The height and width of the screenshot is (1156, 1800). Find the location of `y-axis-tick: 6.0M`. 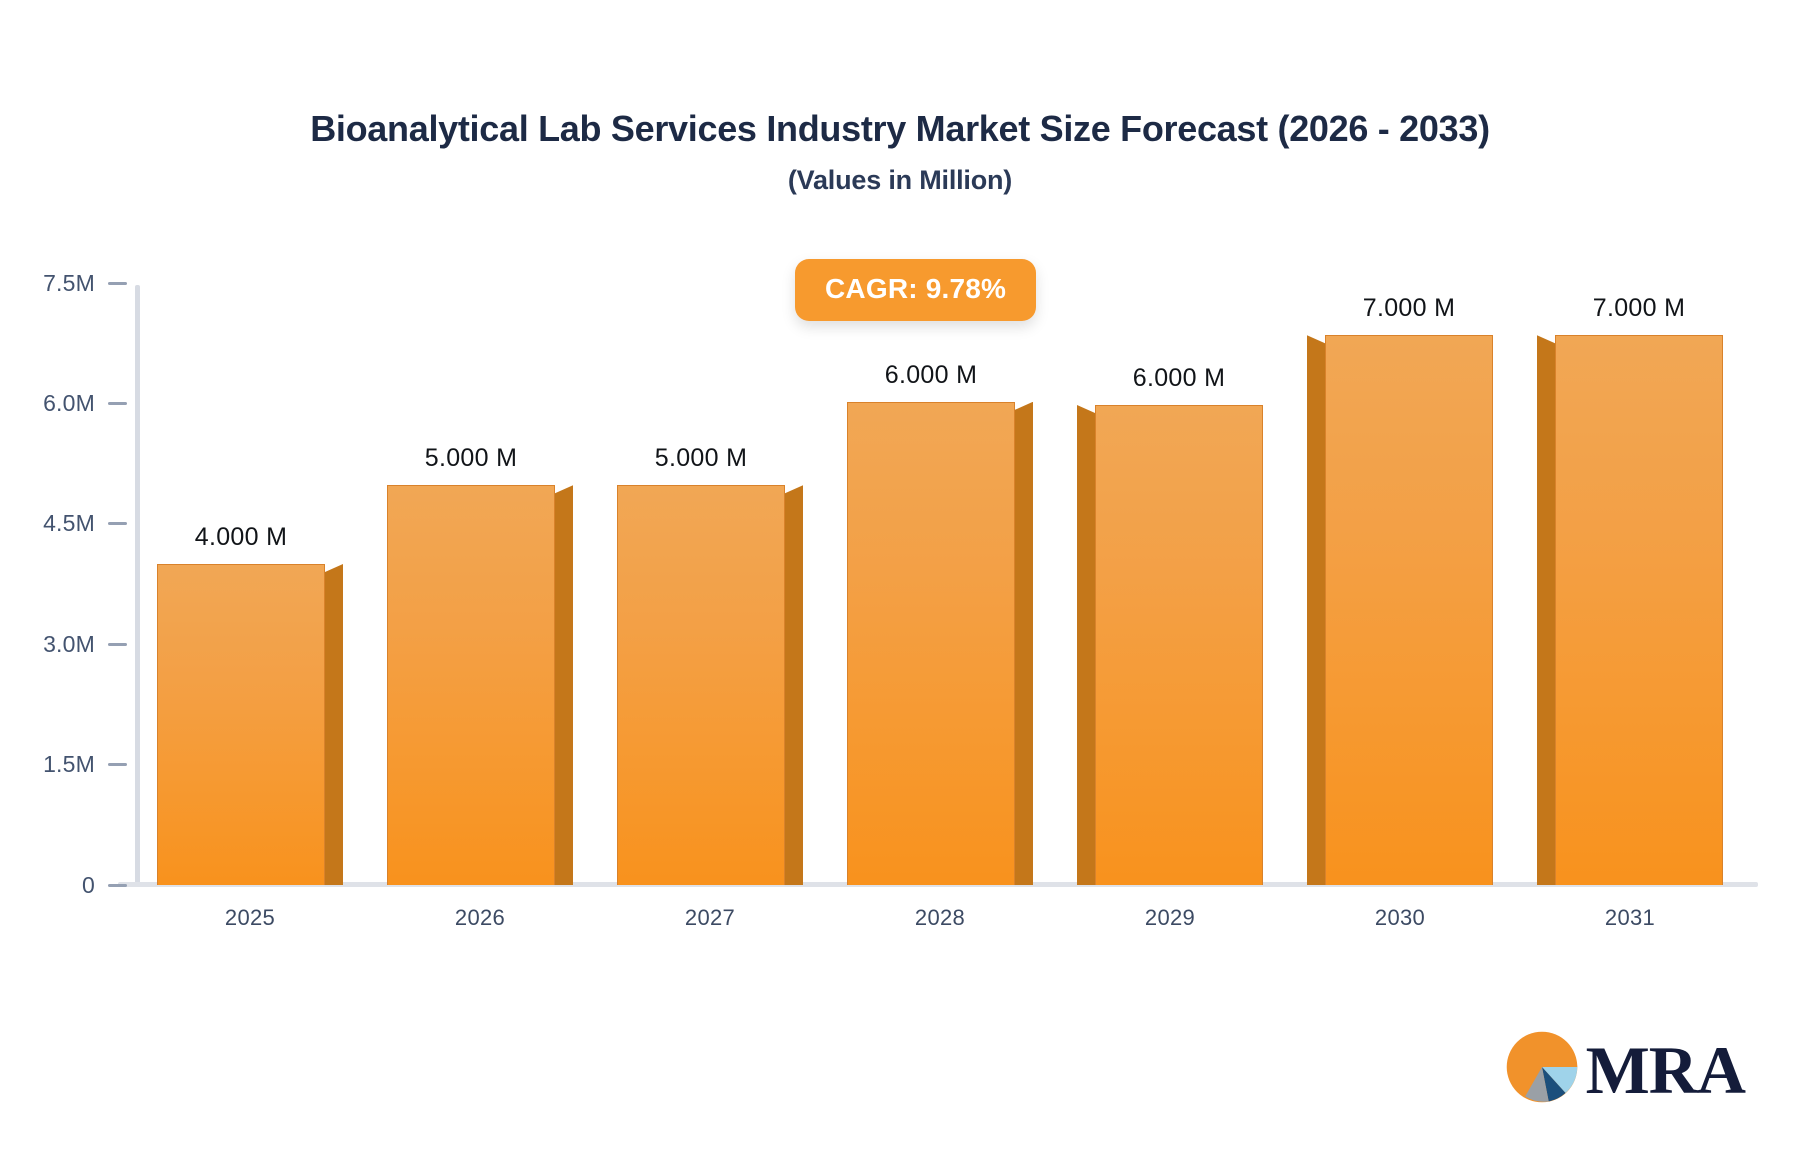

y-axis-tick: 6.0M is located at coordinates (63, 403).